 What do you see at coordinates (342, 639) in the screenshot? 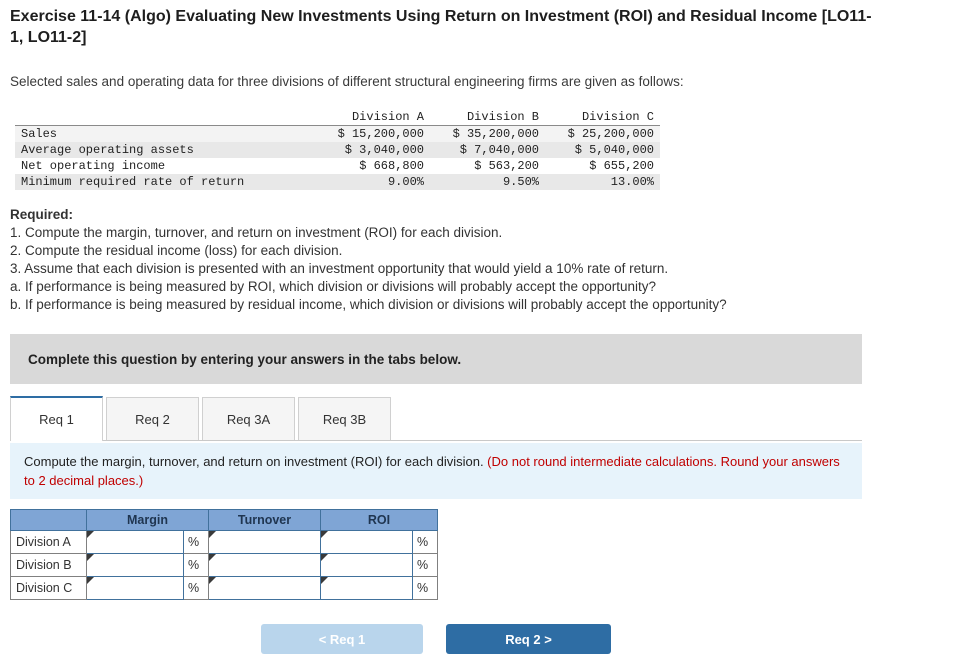
I see `prev-req-button: < Req 1` at bounding box center [342, 639].